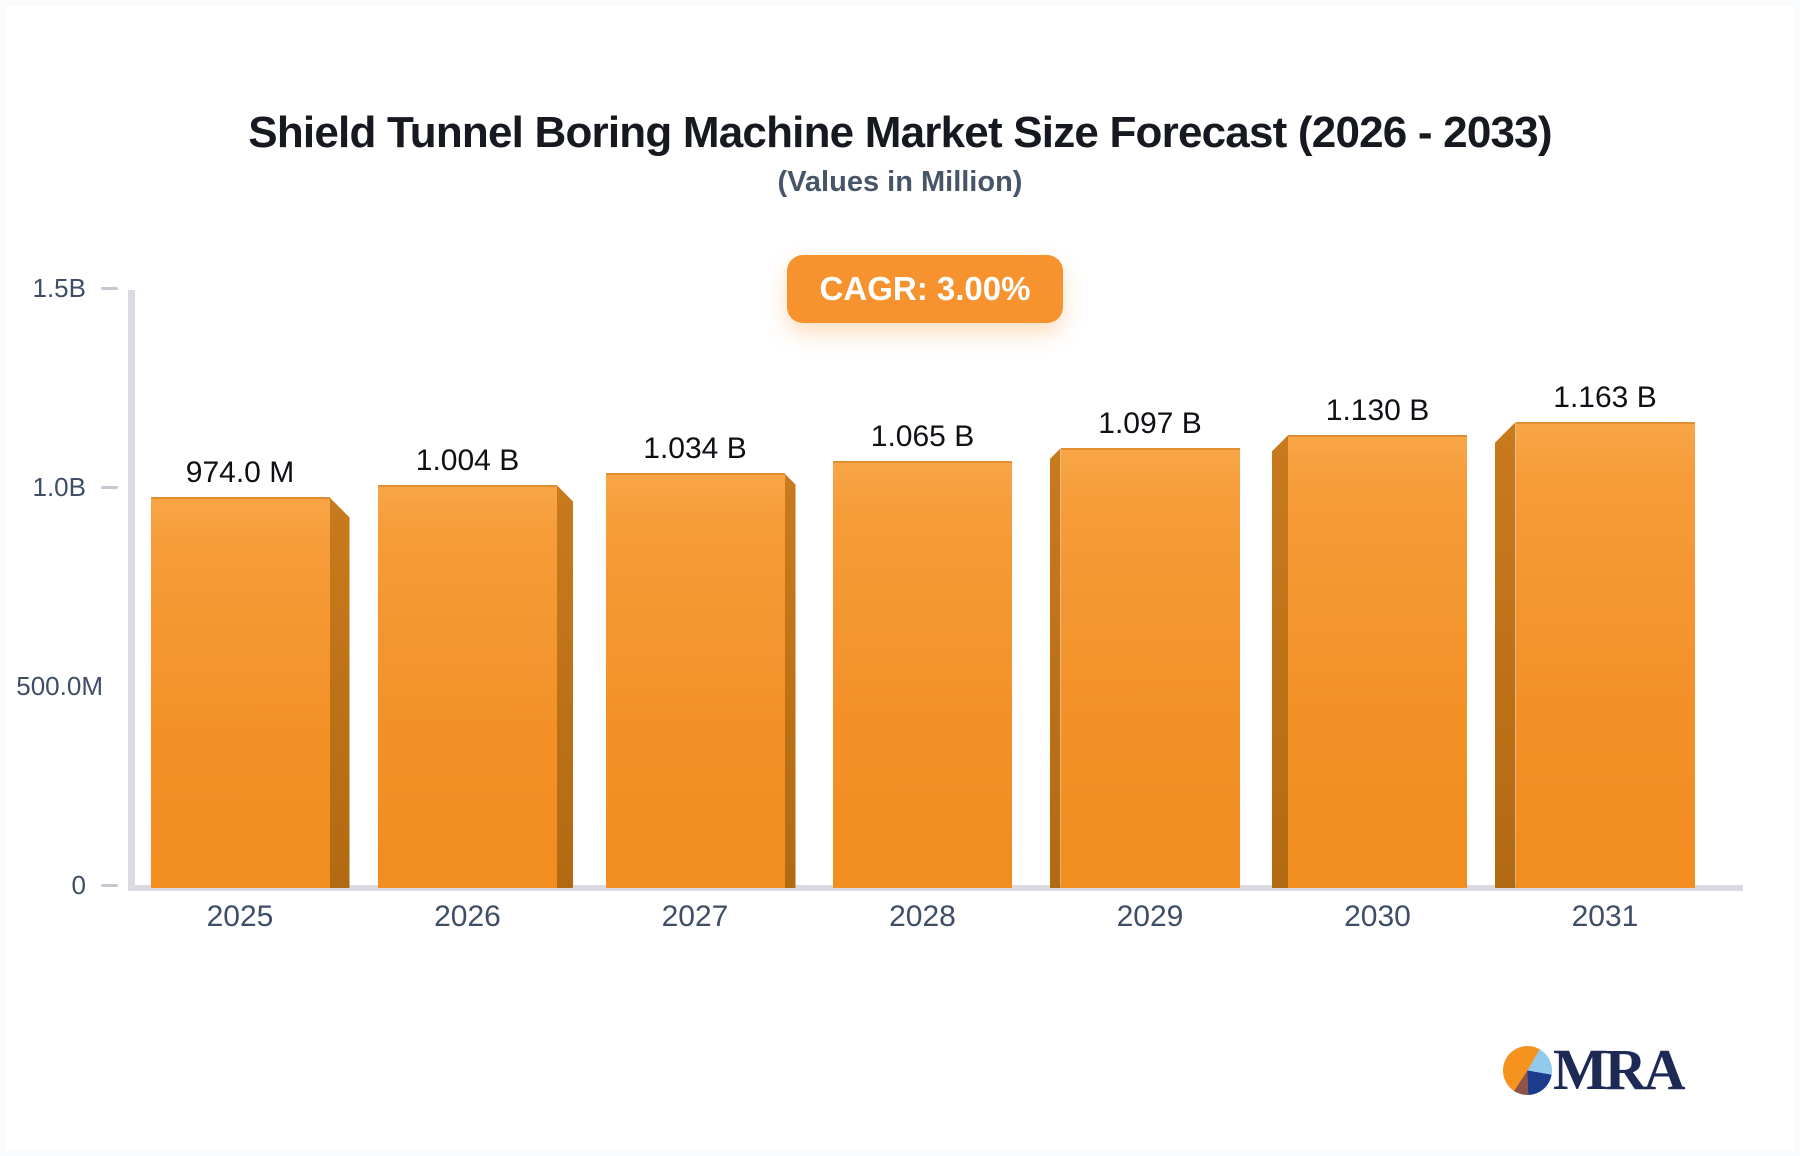 Image resolution: width=1800 pixels, height=1156 pixels. Describe the element at coordinates (59, 487) in the screenshot. I see `y-axis-label: 1.0B` at that location.